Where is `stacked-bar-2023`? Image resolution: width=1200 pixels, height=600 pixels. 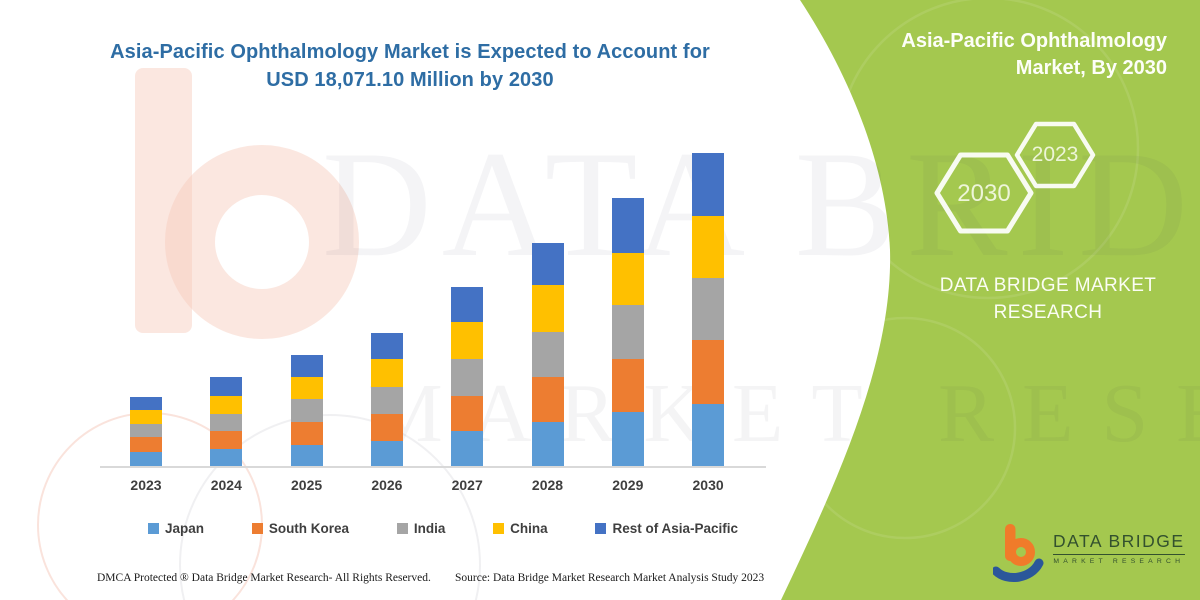
stacked-bar-2023 is located at coordinates (146, 431).